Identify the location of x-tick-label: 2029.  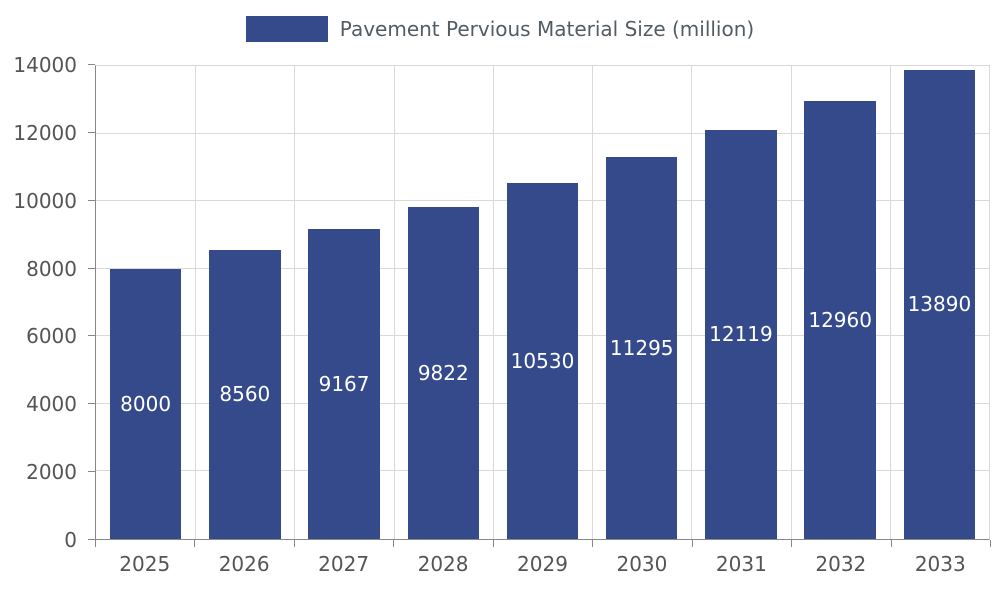
(542, 564).